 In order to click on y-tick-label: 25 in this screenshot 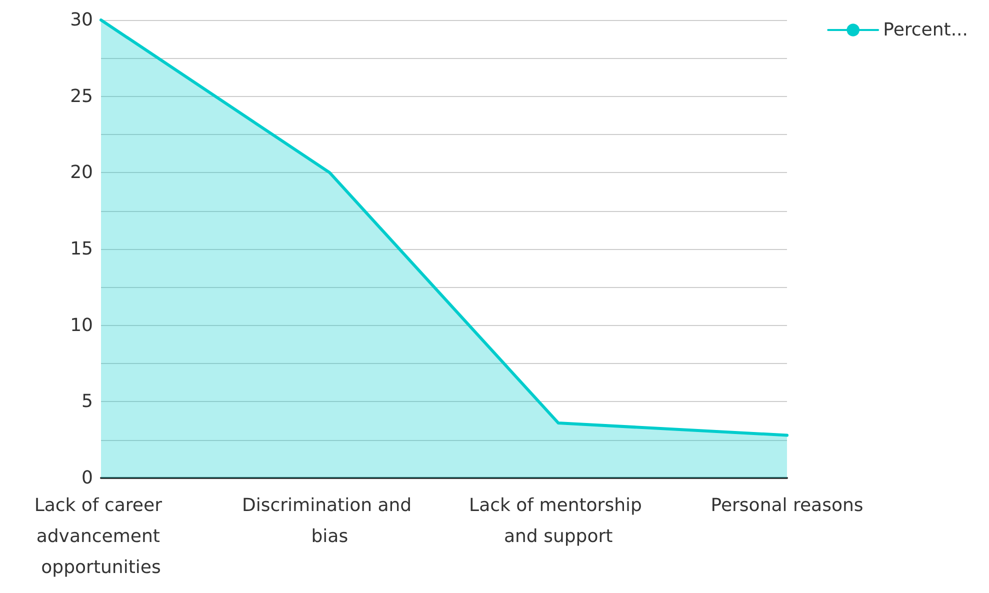, I will do `click(81, 96)`.